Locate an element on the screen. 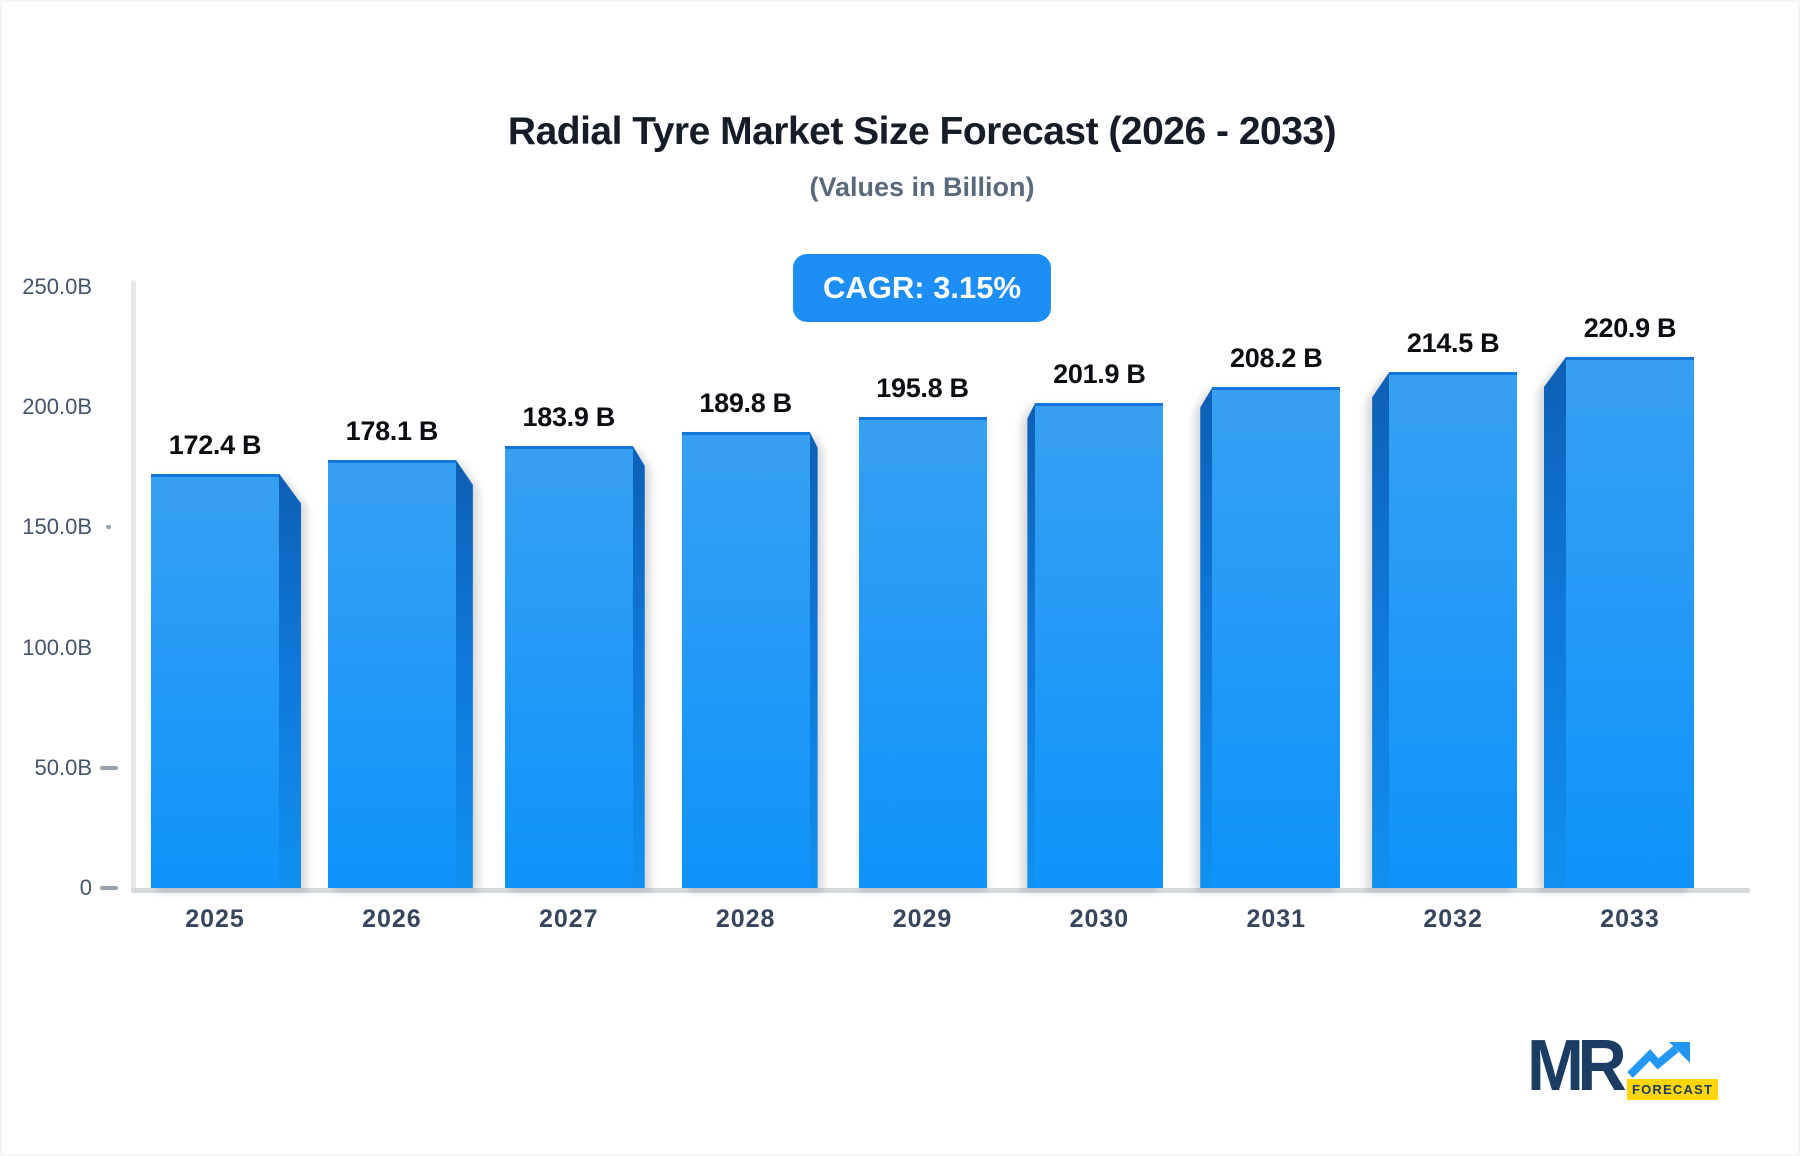 Image resolution: width=1800 pixels, height=1156 pixels. logo-brand-text: MR is located at coordinates (1577, 1066).